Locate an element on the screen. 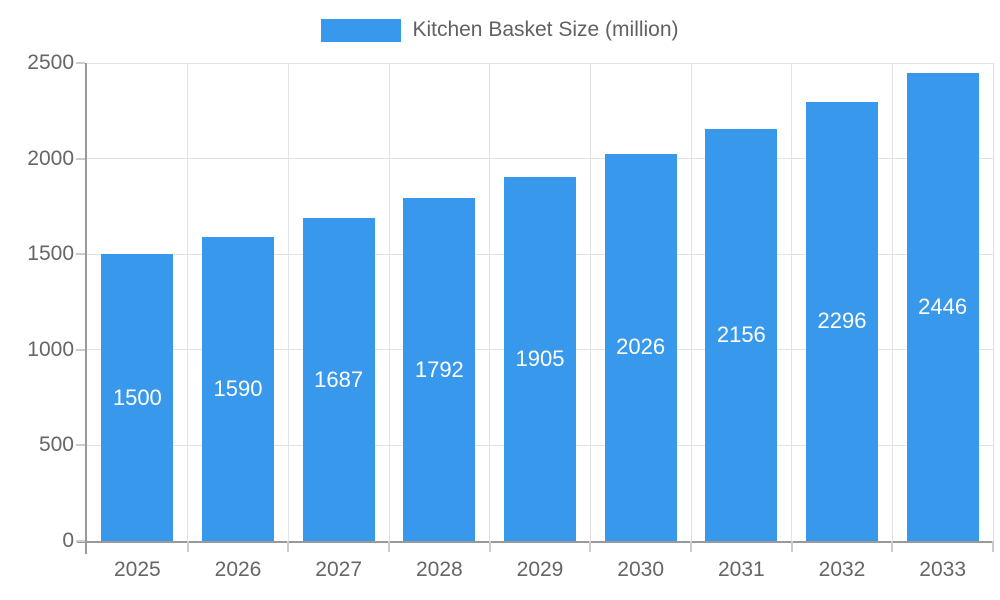 The height and width of the screenshot is (600, 1000). x-tick-label: 2029 is located at coordinates (540, 569).